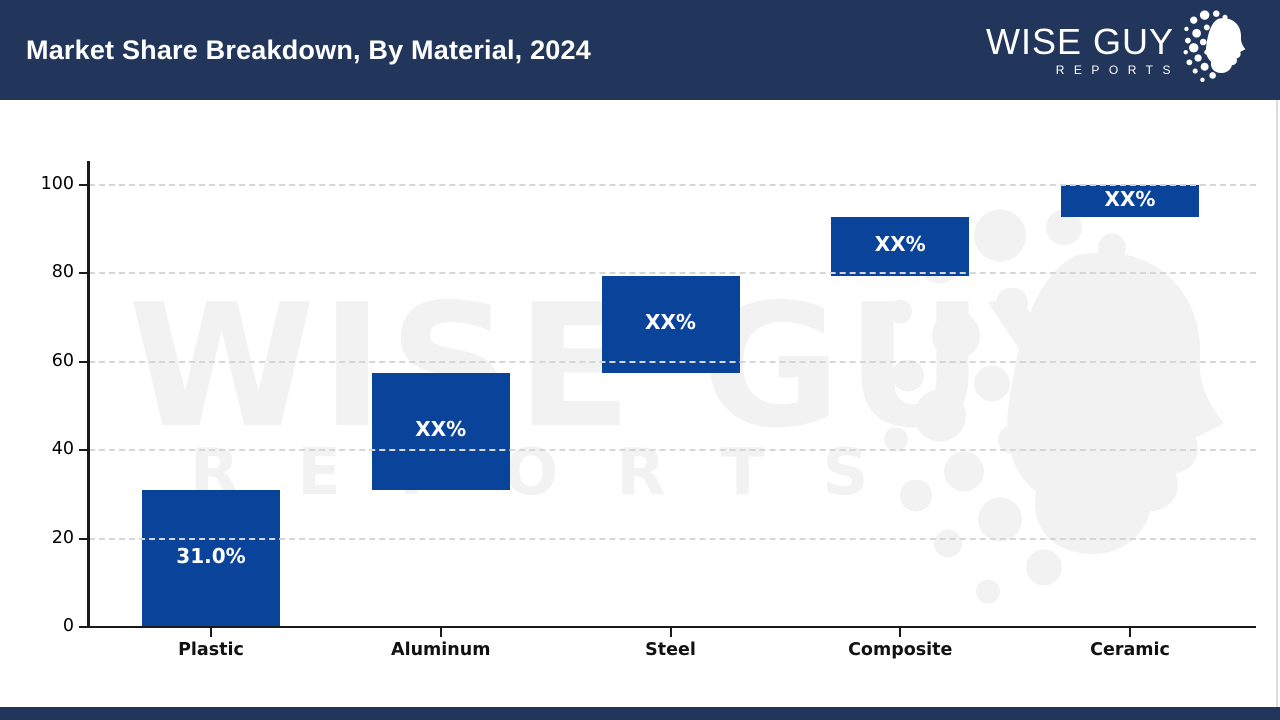  Describe the element at coordinates (62, 272) in the screenshot. I see `y-axis-tick-label: 80` at that location.